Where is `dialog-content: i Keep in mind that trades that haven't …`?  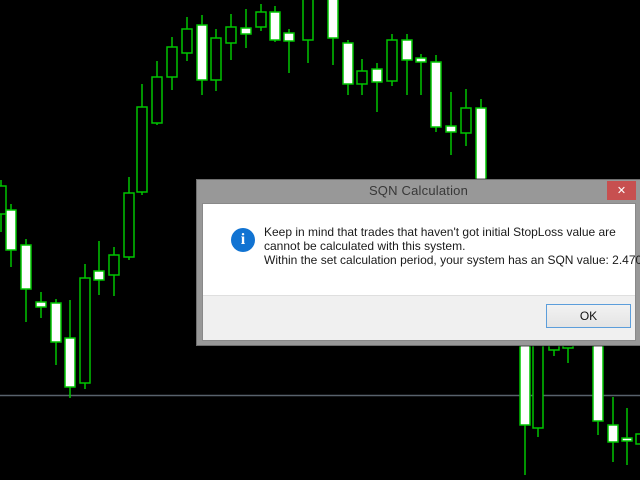
dialog-content: i Keep in mind that trades that haven't … is located at coordinates (421, 249).